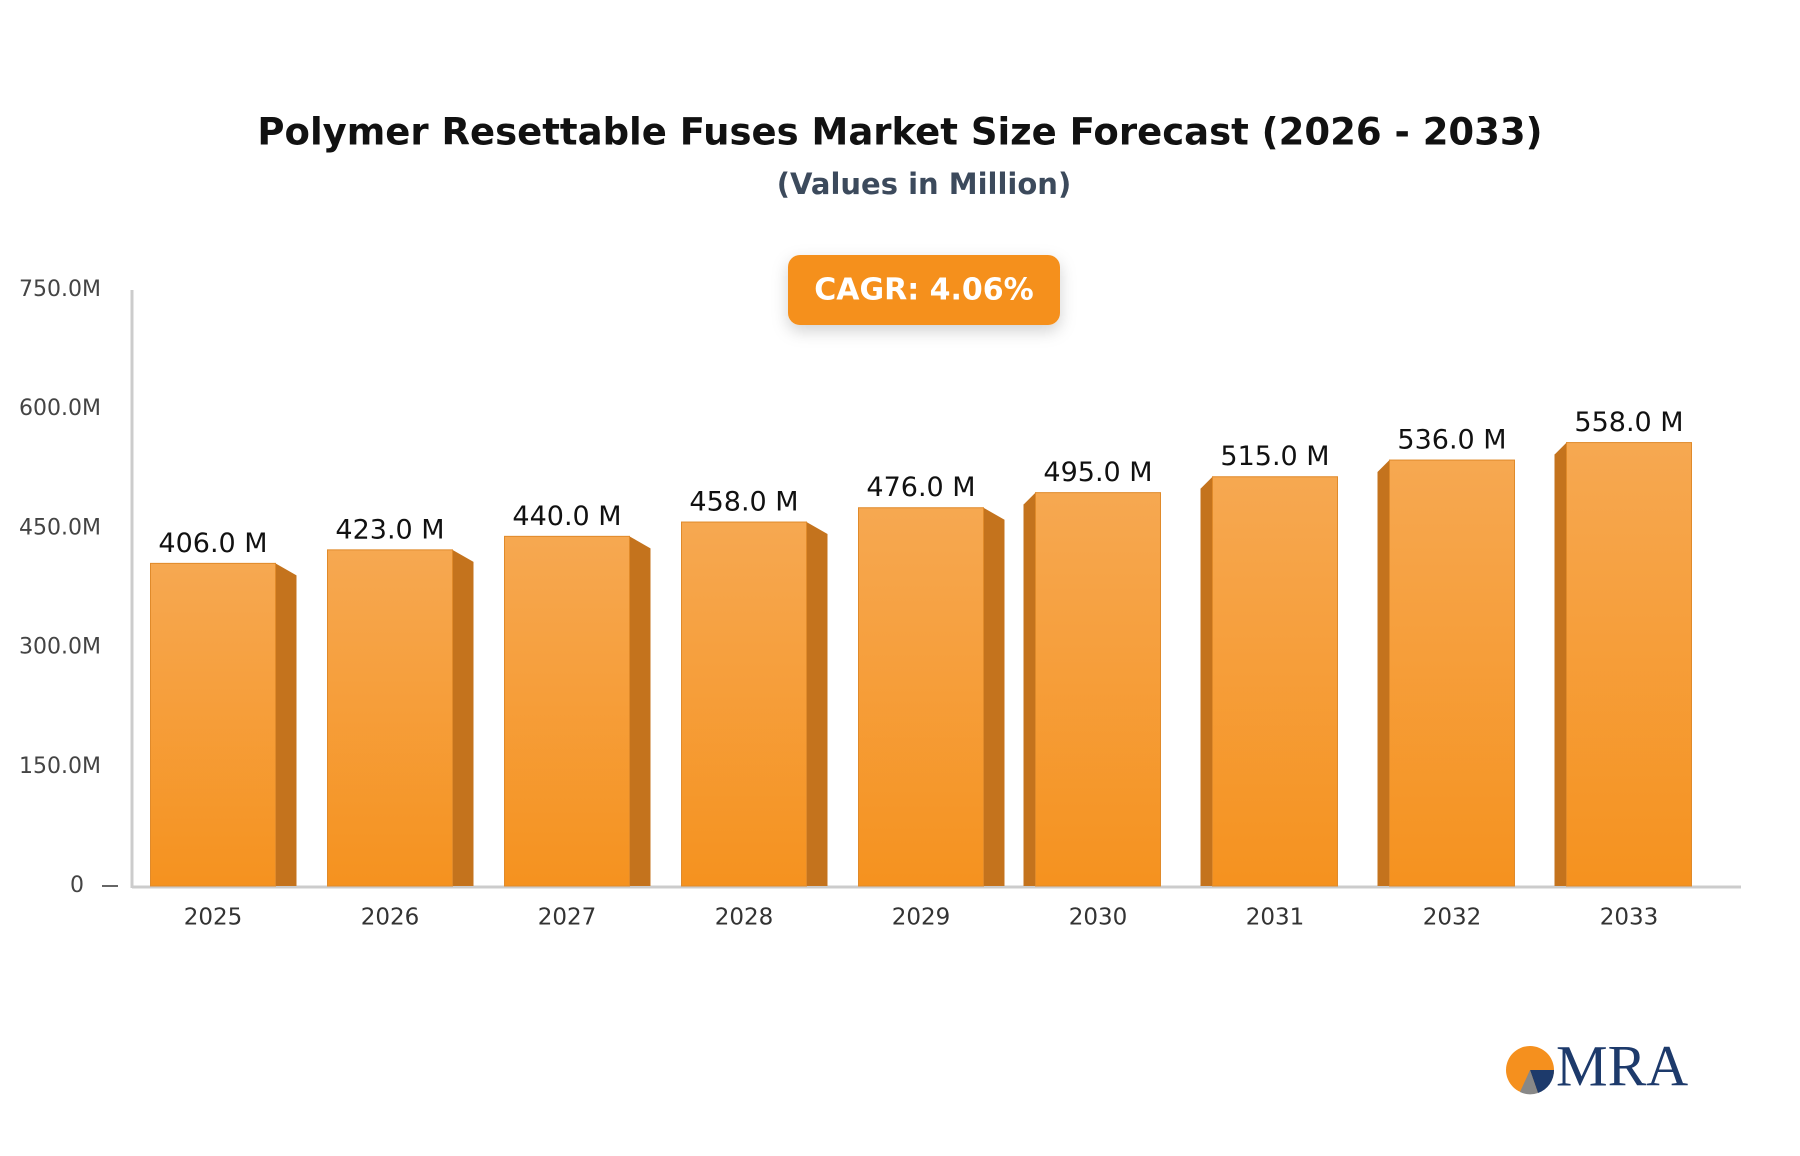  What do you see at coordinates (743, 502) in the screenshot?
I see `value-label: 458.0 M` at bounding box center [743, 502].